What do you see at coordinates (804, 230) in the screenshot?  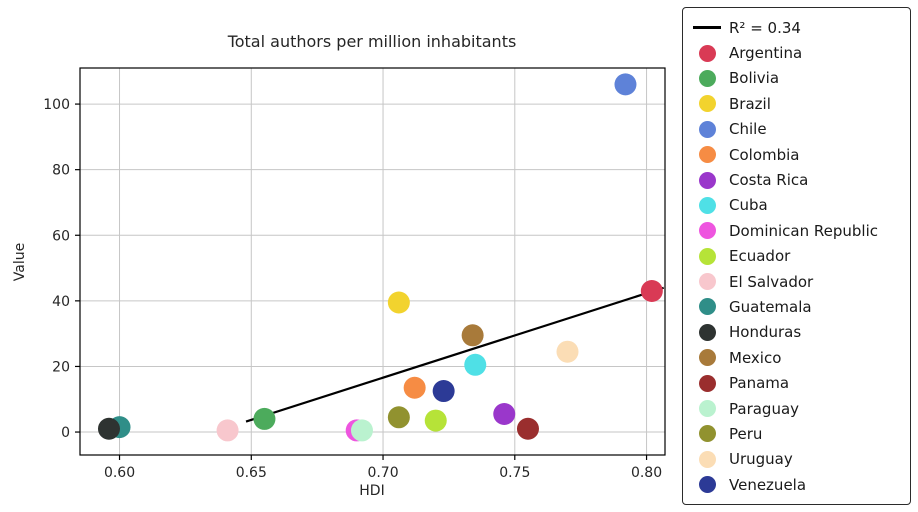 I see `legend-item-dominican-republic-label: Dominican Republic` at bounding box center [804, 230].